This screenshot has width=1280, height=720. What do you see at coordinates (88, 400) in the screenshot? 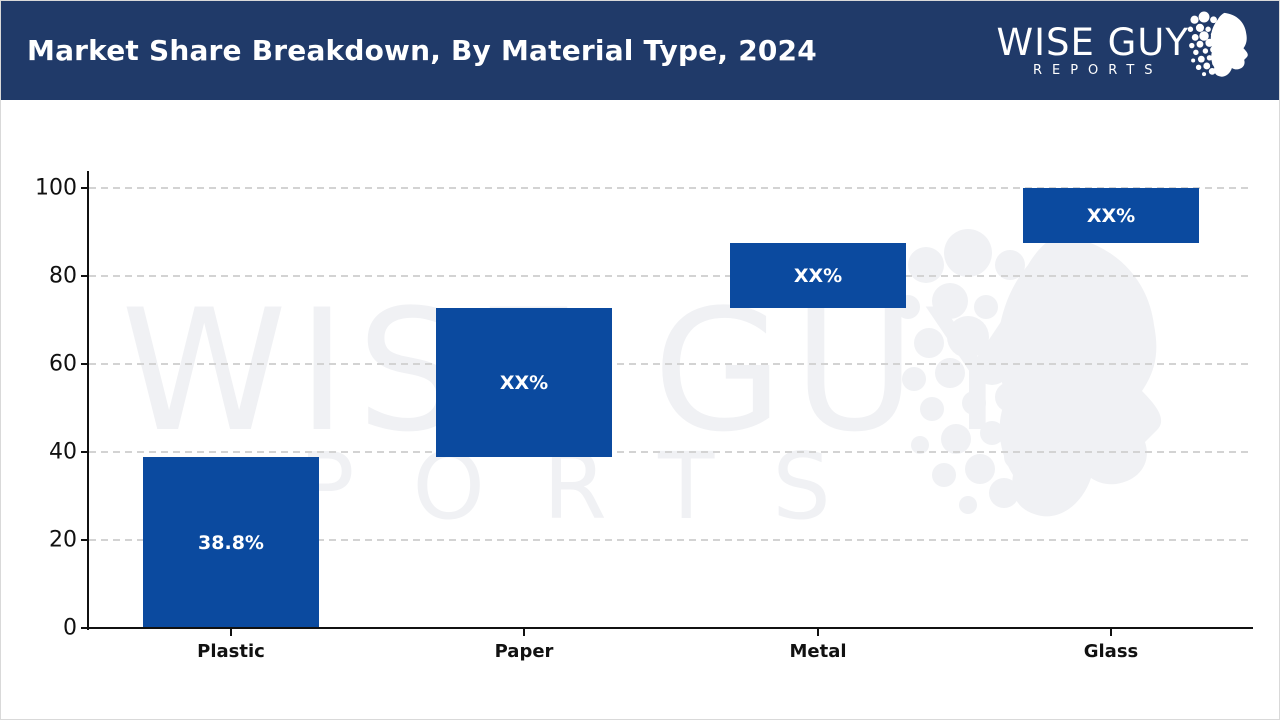
I see `y-axis-spine` at bounding box center [88, 400].